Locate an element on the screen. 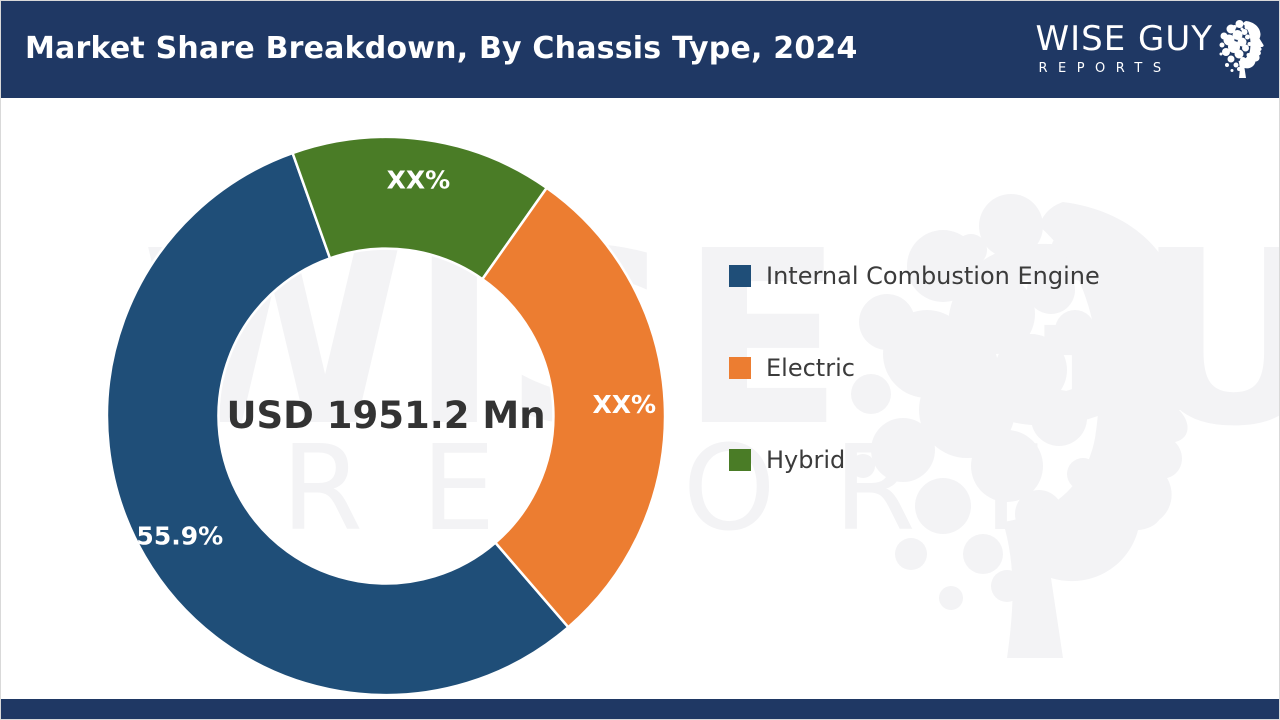 Image resolution: width=1280 pixels, height=720 pixels. brand-logo-text: WISE GUY REPORTS is located at coordinates (1124, 48).